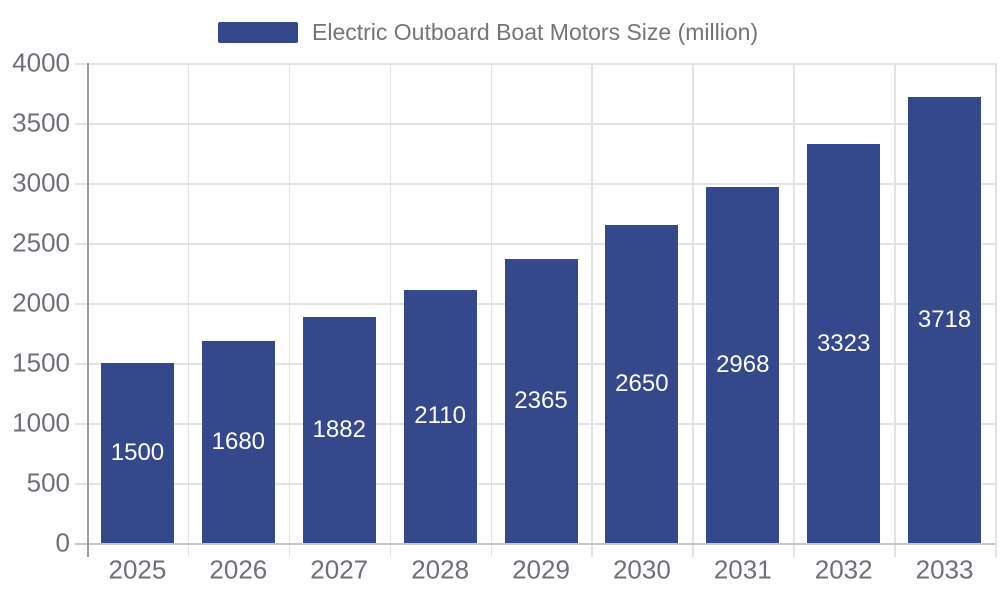 Image resolution: width=1000 pixels, height=600 pixels. Describe the element at coordinates (41, 422) in the screenshot. I see `y-axis-tick-label: 1000` at that location.